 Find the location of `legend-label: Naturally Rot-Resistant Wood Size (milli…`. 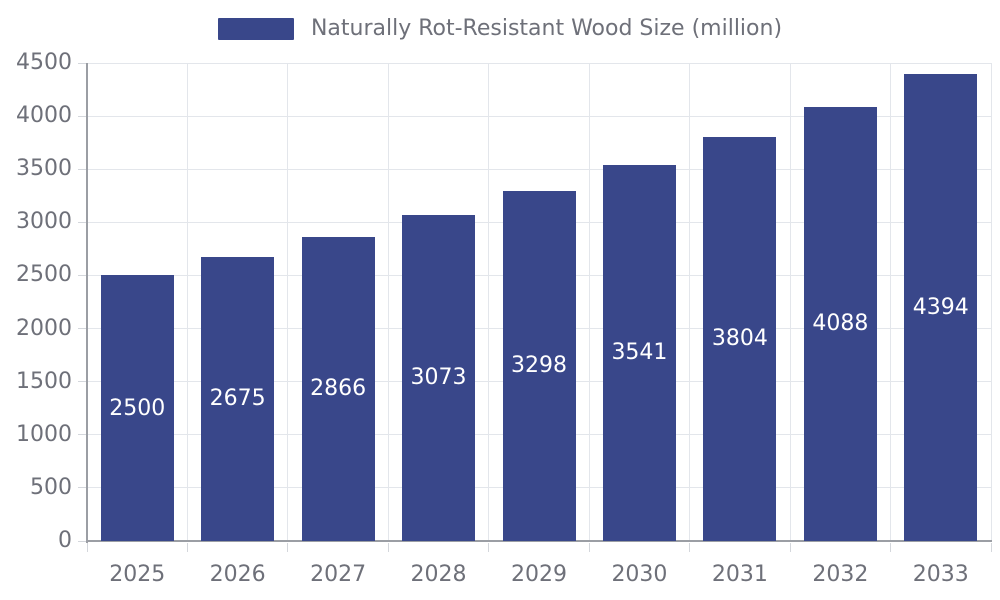

legend-label: Naturally Rot-Resistant Wood Size (milli… is located at coordinates (546, 28).